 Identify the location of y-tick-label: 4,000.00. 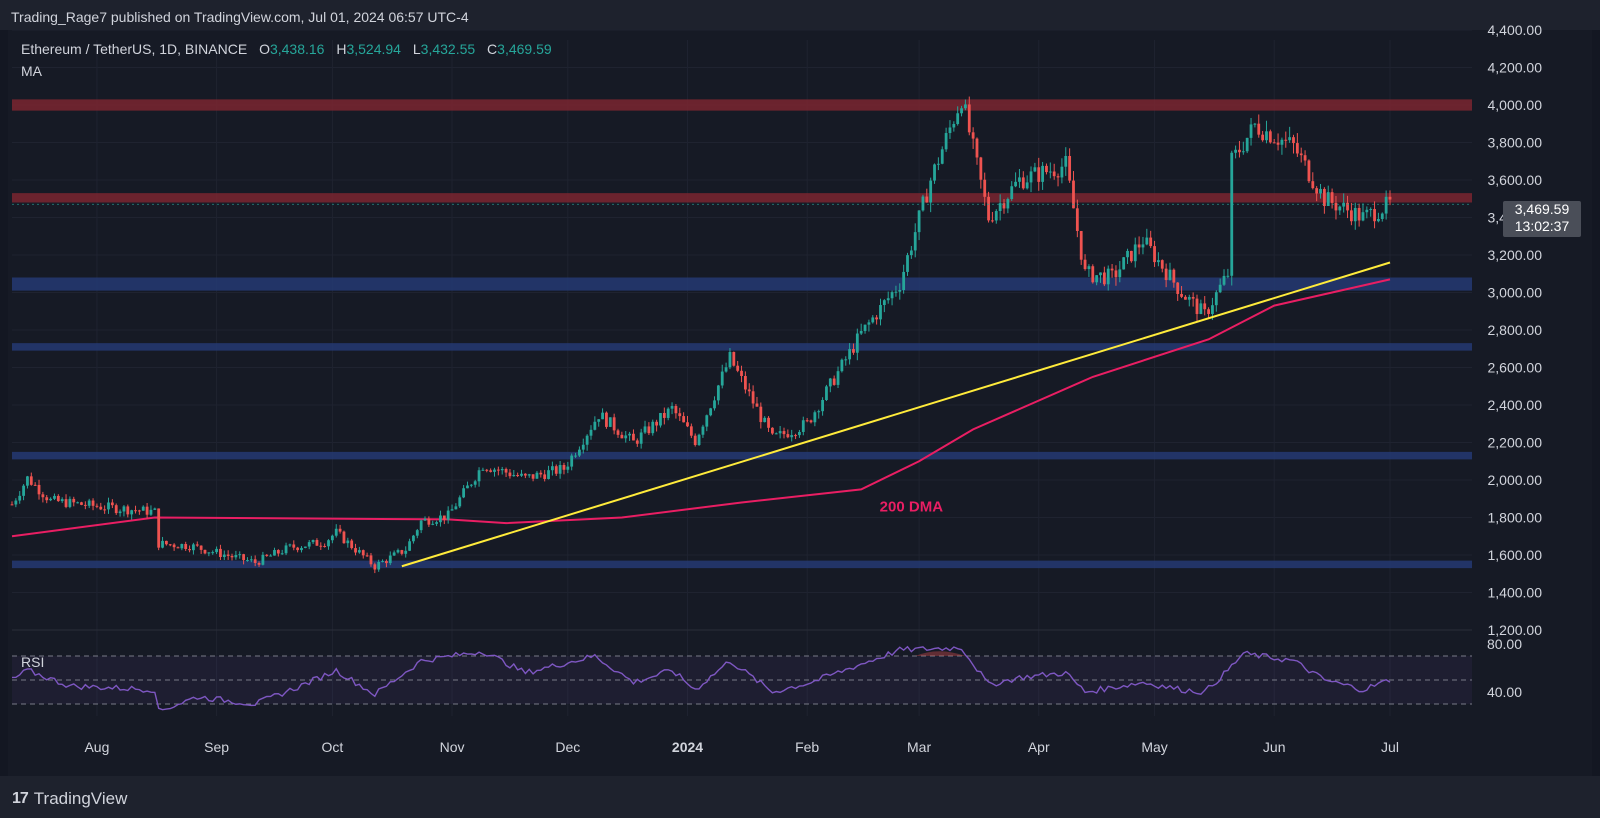
(1515, 105).